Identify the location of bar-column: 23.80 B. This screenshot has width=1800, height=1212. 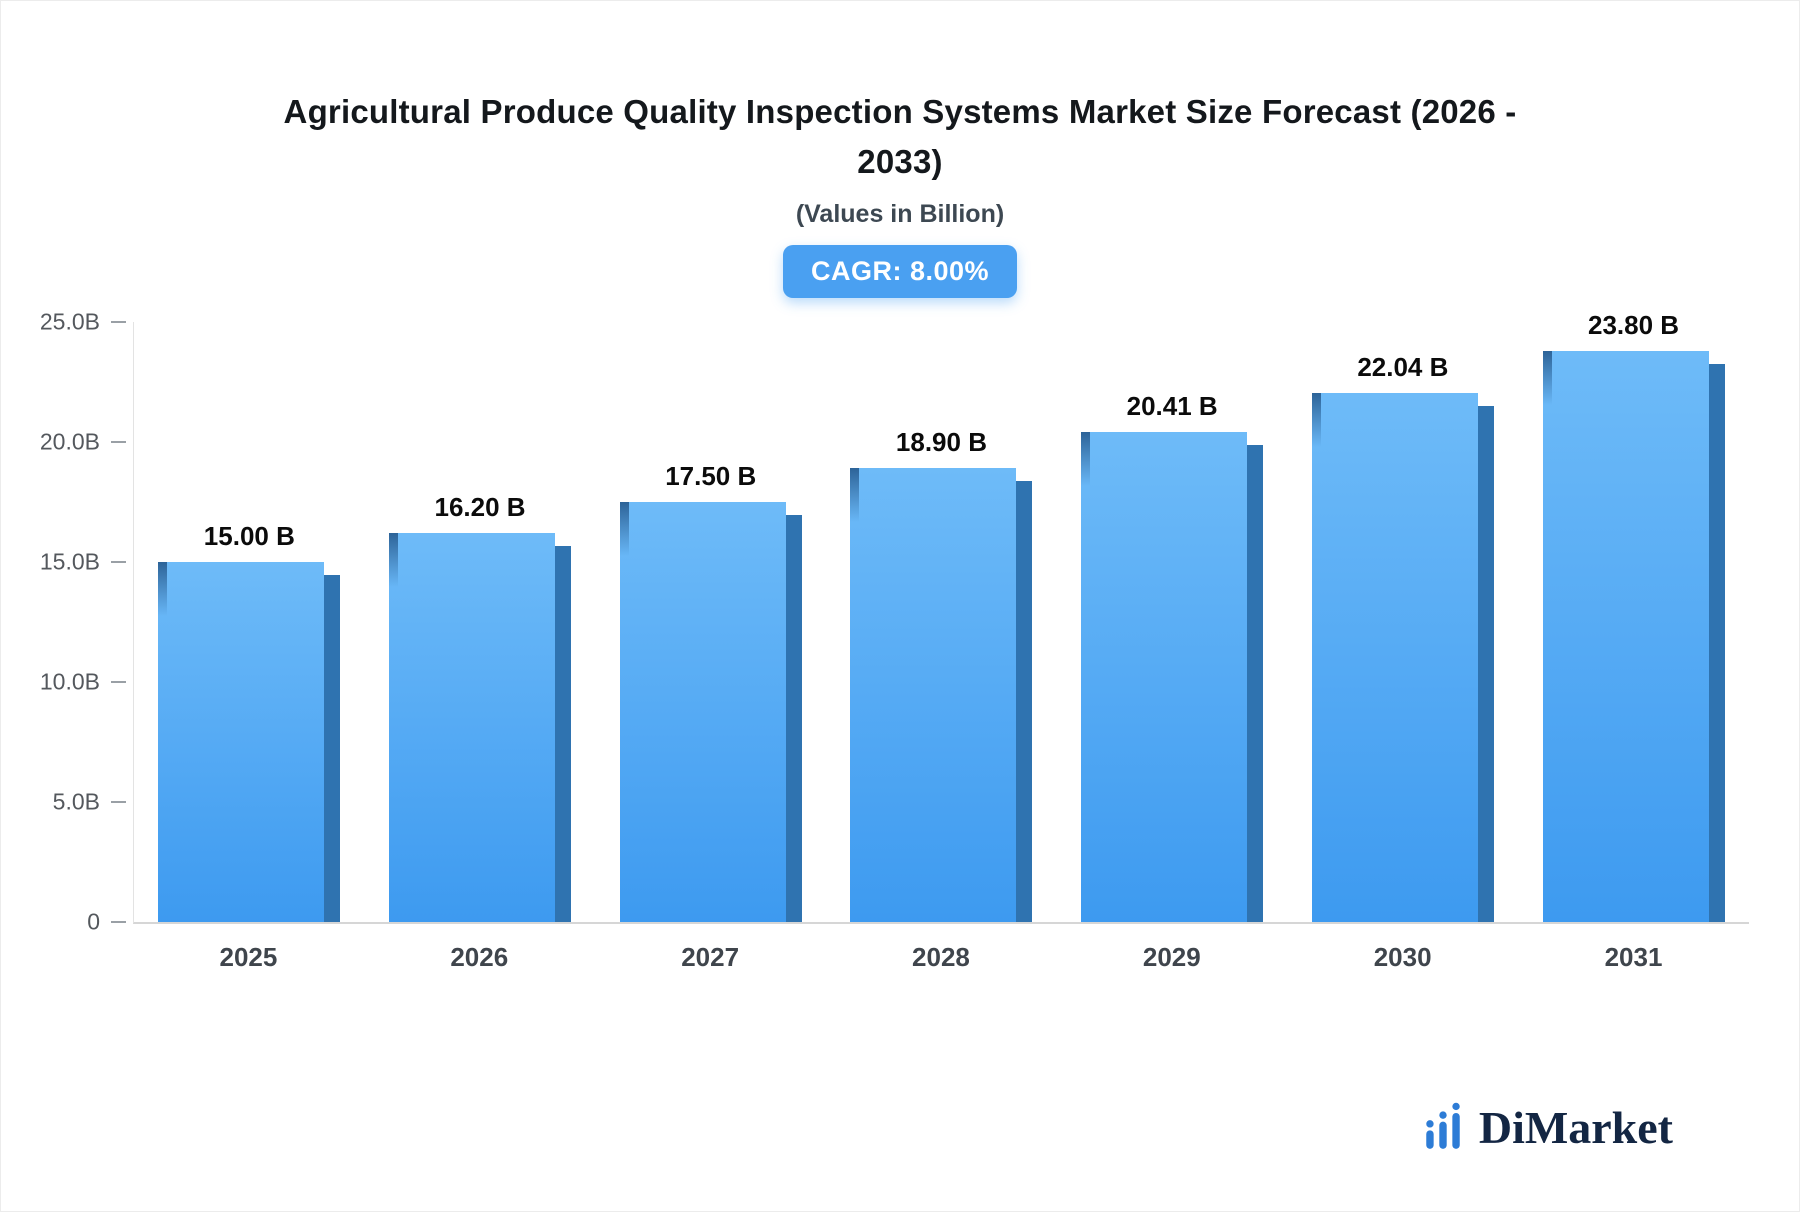
(1634, 616).